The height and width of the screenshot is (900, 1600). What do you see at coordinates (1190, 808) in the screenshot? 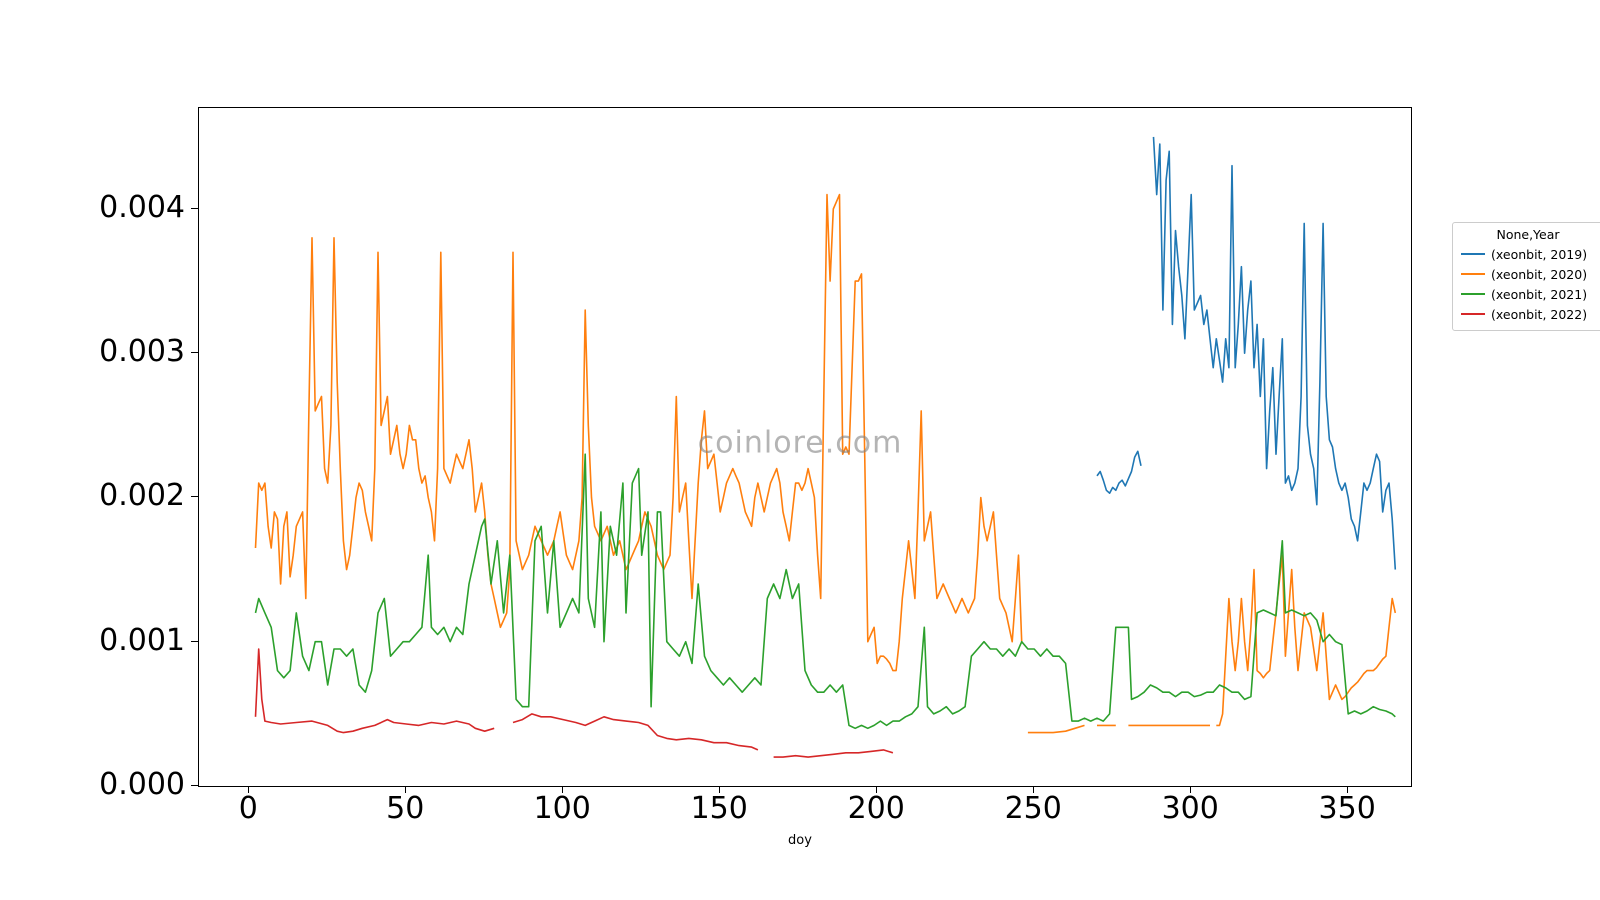
I see `x-tick-label: 300` at bounding box center [1190, 808].